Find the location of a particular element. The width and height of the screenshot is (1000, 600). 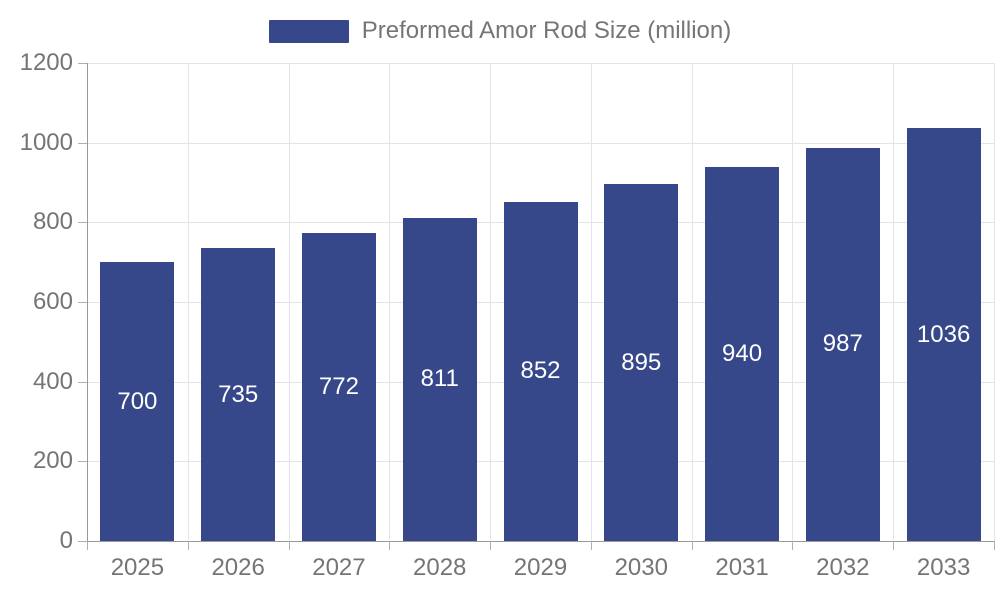

bar-2033 is located at coordinates (943, 334).